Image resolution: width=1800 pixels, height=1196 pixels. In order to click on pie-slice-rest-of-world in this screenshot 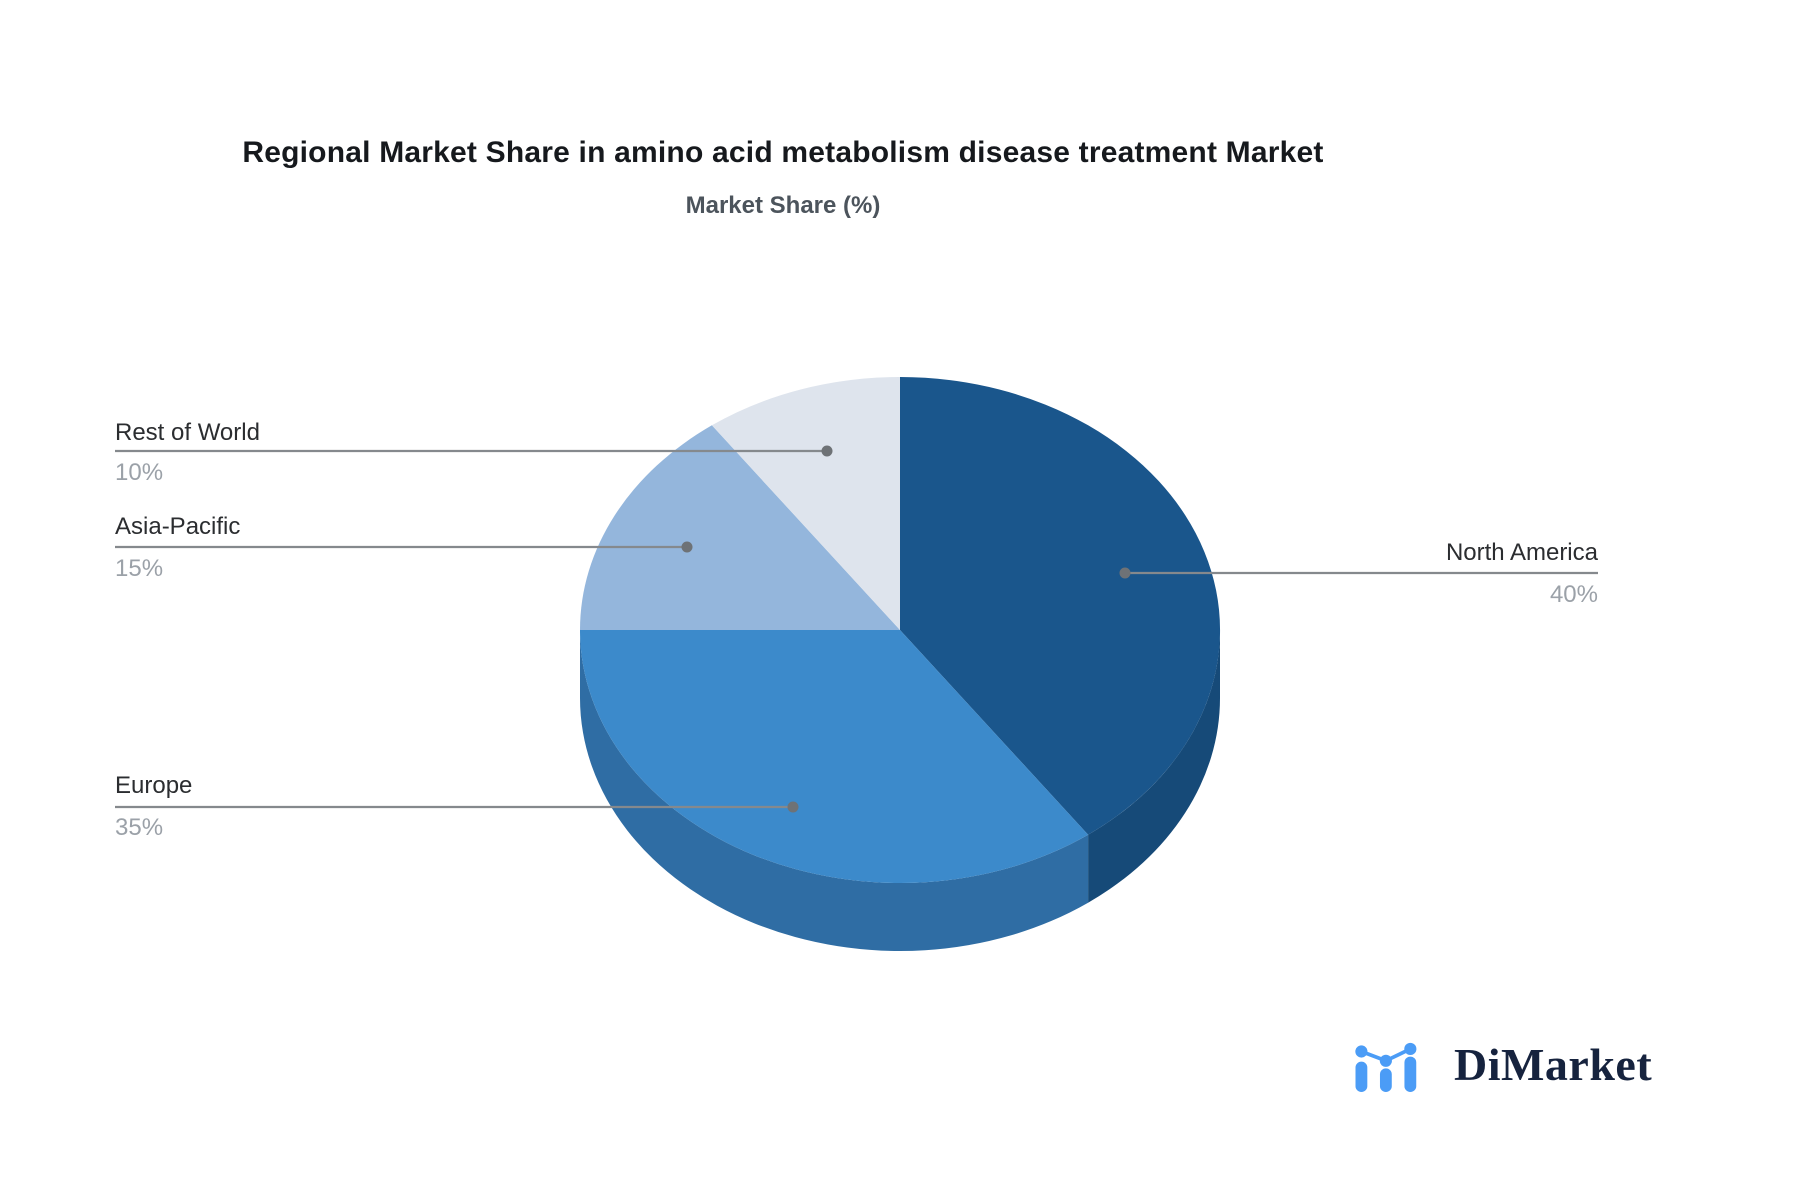, I will do `click(805, 503)`.